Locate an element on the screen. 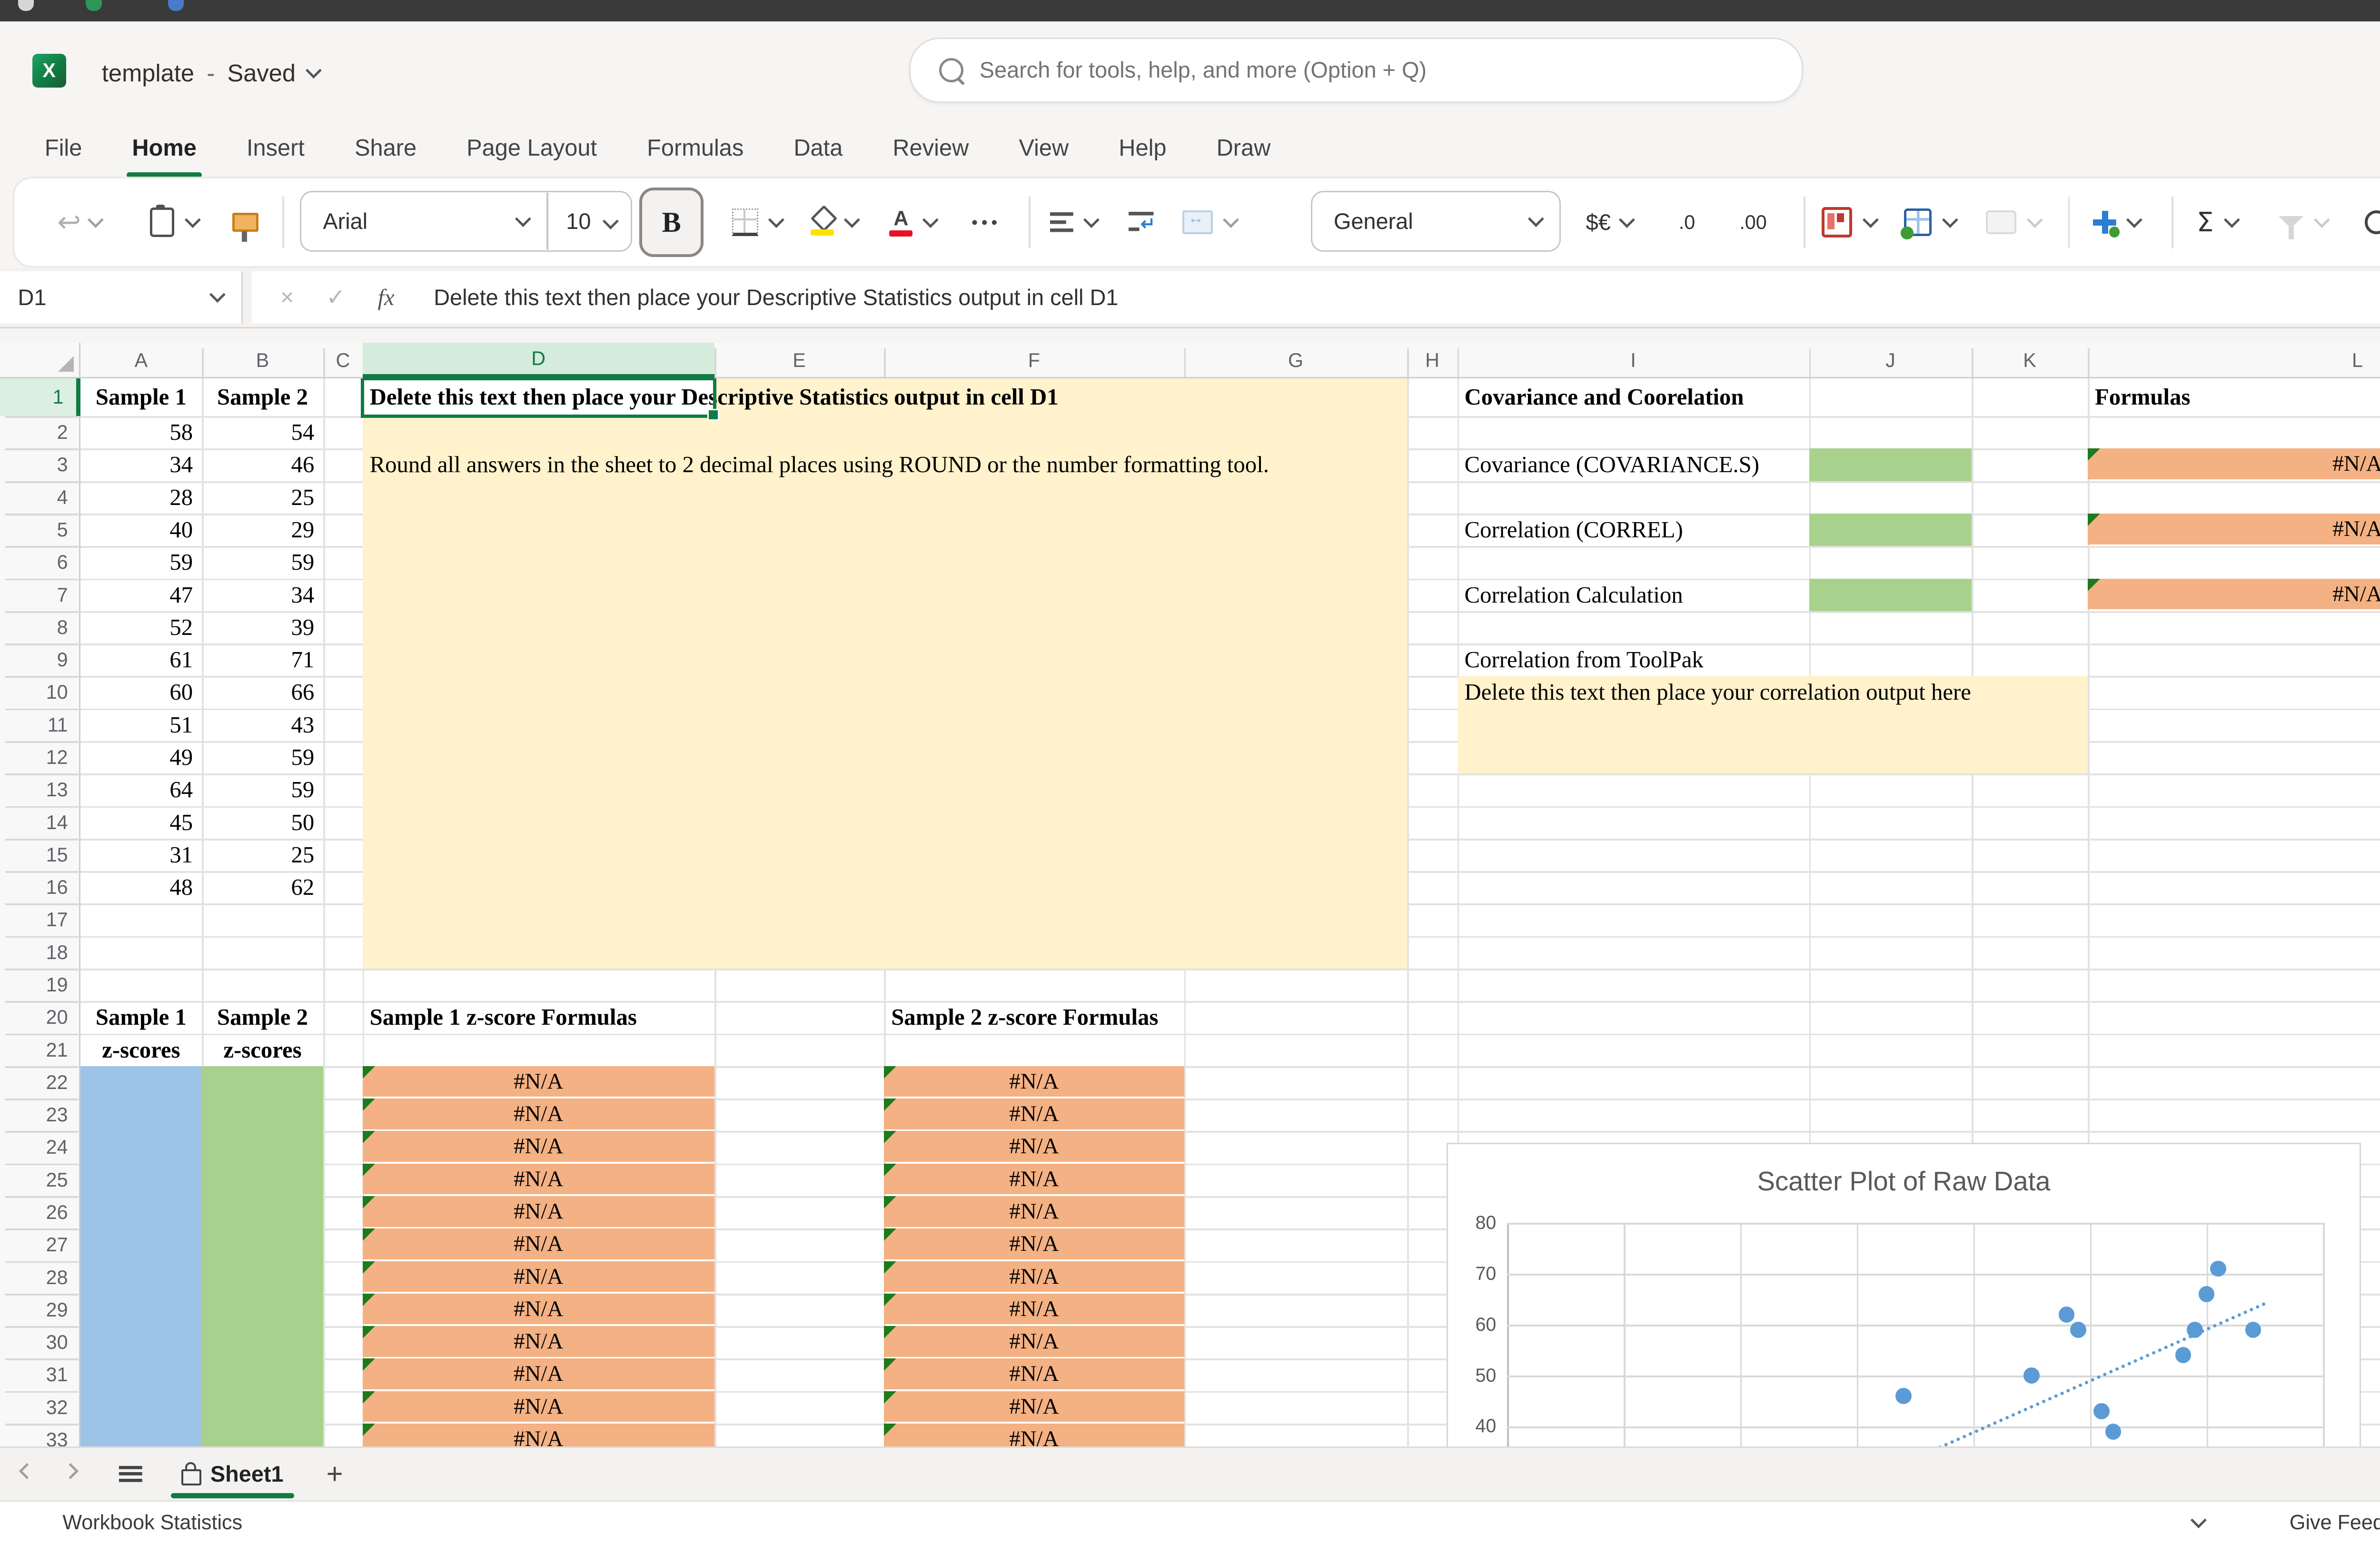 The width and height of the screenshot is (2380, 1544). cell-A16: 48 is located at coordinates (181, 887).